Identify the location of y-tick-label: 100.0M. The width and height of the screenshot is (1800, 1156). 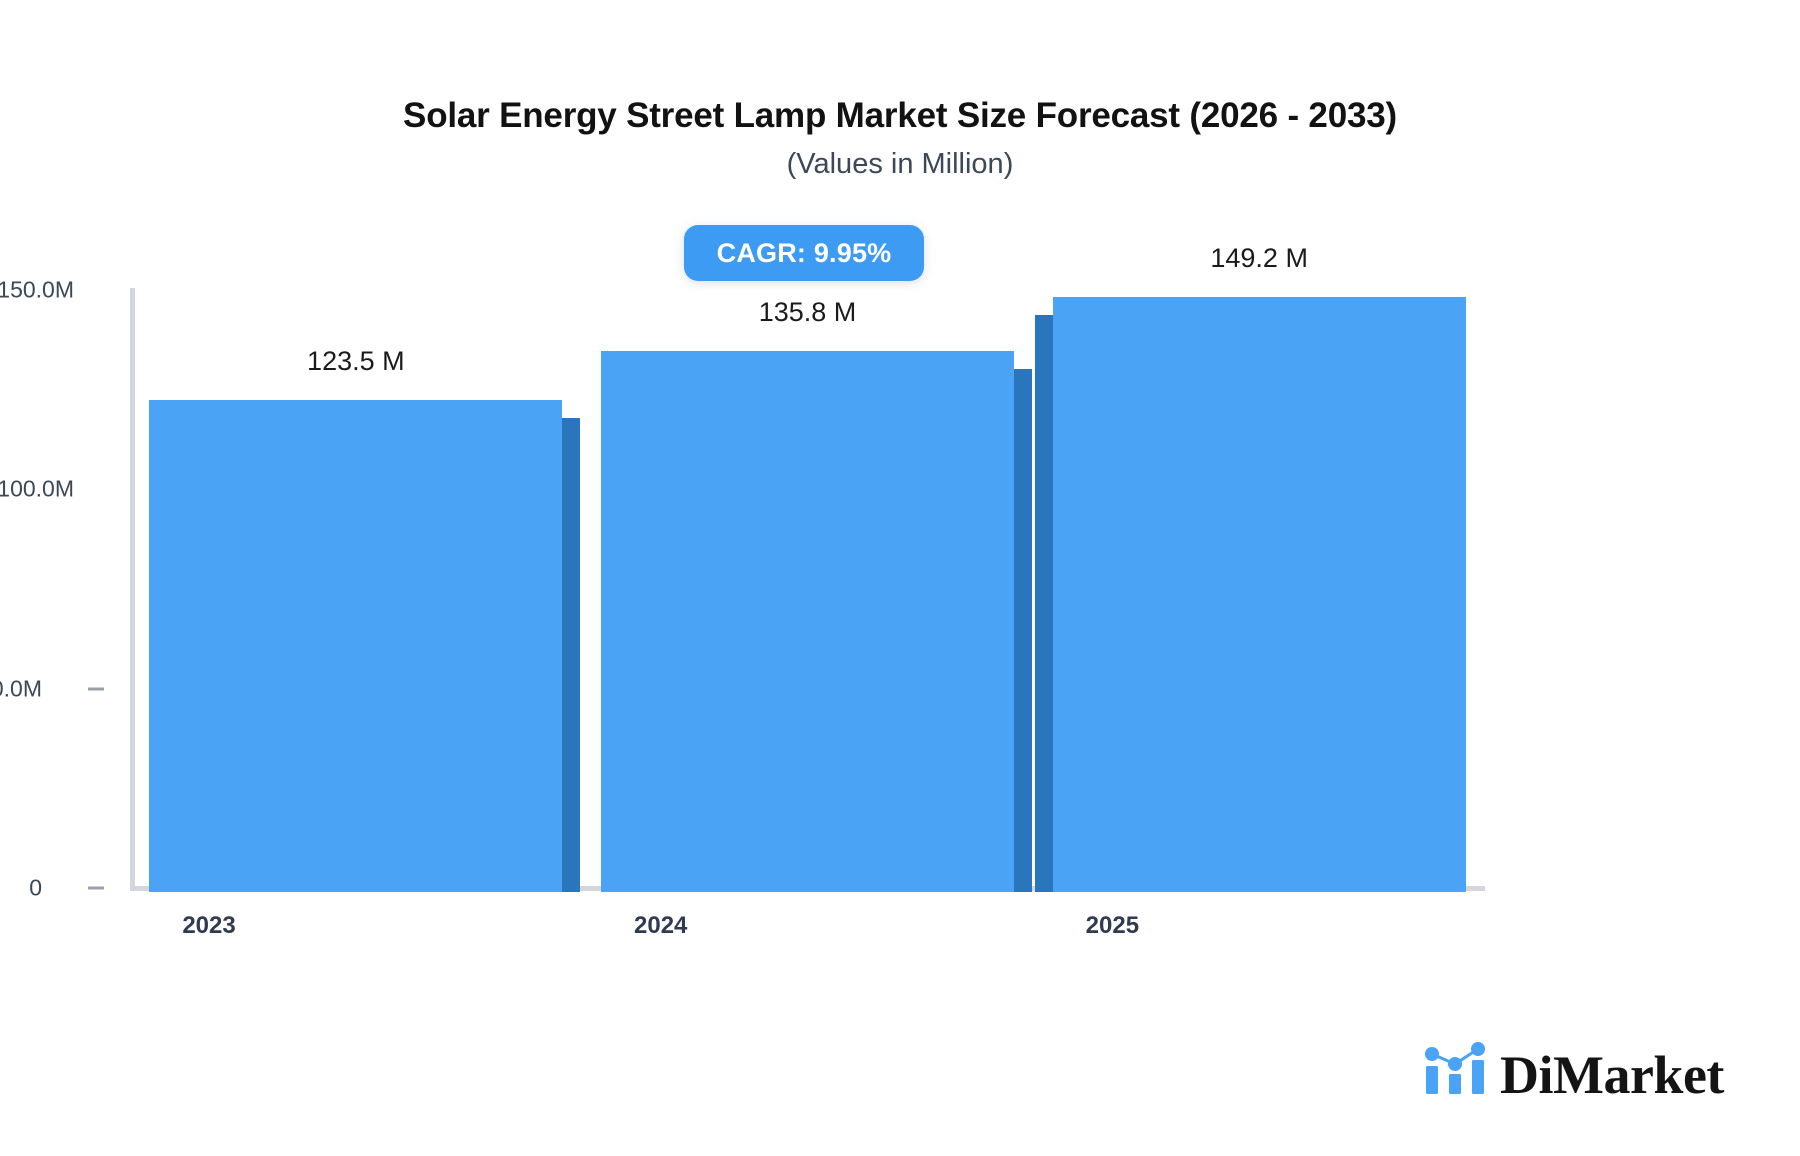
(37, 488).